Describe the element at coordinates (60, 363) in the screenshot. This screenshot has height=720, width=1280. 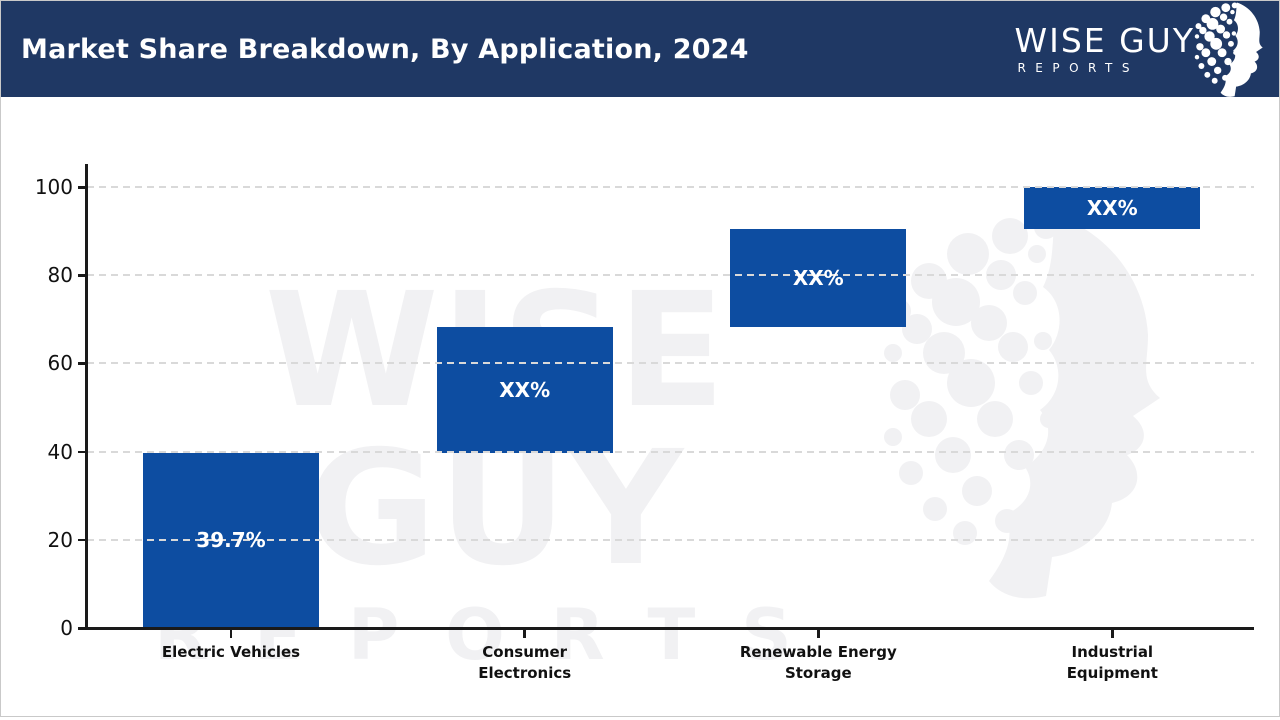
I see `y-tick-label-60: 60` at that location.